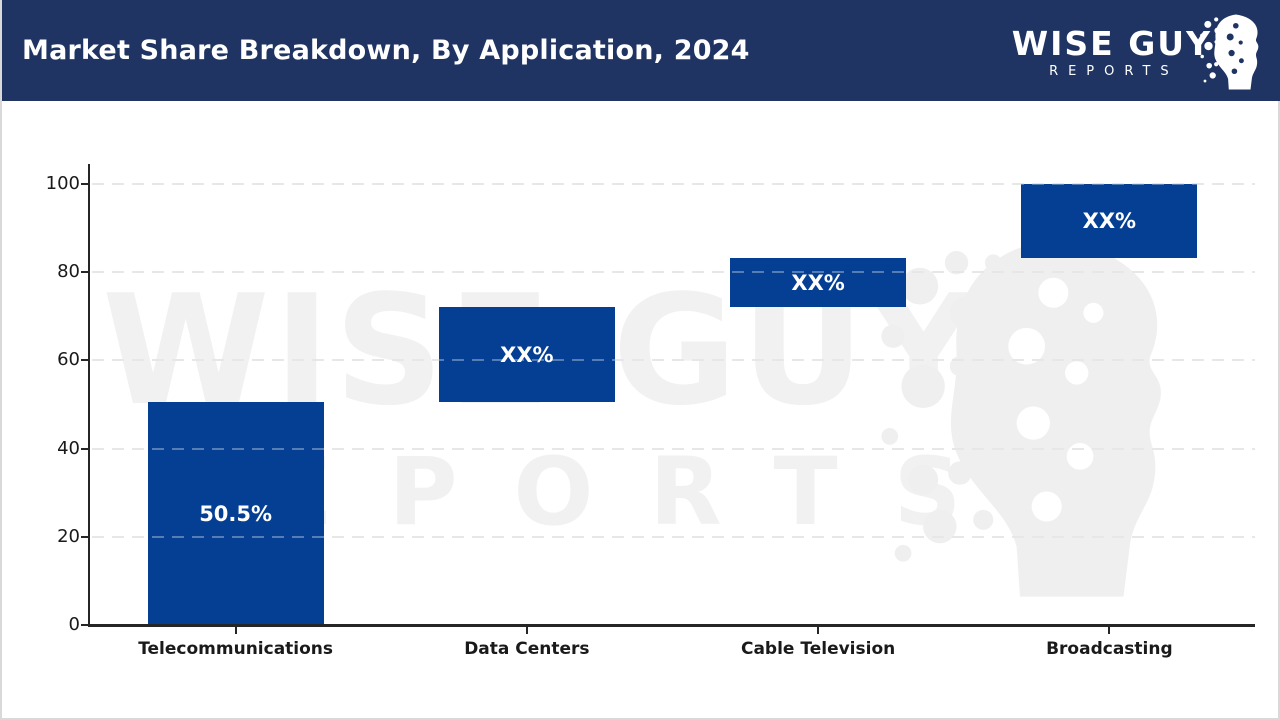 Image resolution: width=1280 pixels, height=720 pixels. Describe the element at coordinates (527, 649) in the screenshot. I see `category-label: Data Centers` at that location.